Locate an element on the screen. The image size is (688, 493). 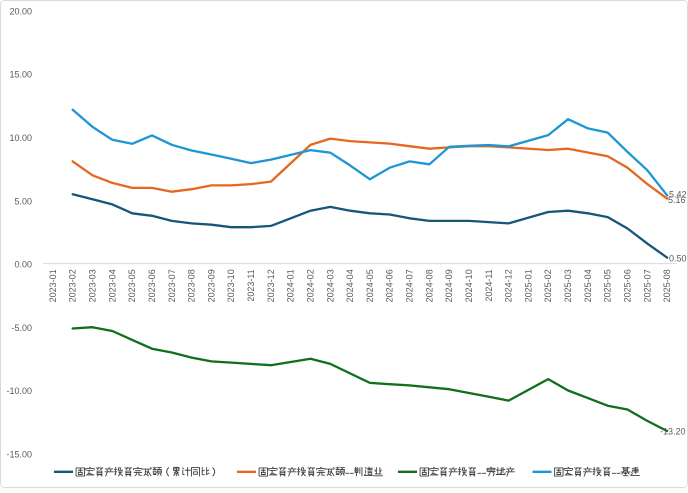
svg-text: 2024-06 is located at coordinates (390, 285).